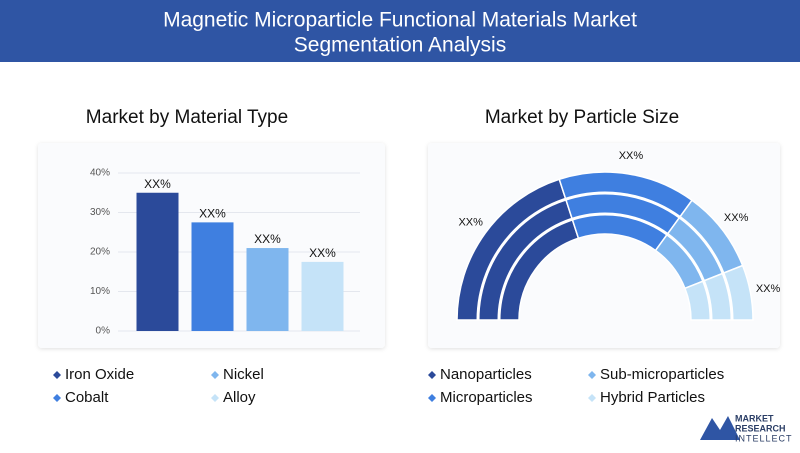 The image size is (800, 453). Describe the element at coordinates (100, 173) in the screenshot. I see `y-tick-label: 40%` at that location.